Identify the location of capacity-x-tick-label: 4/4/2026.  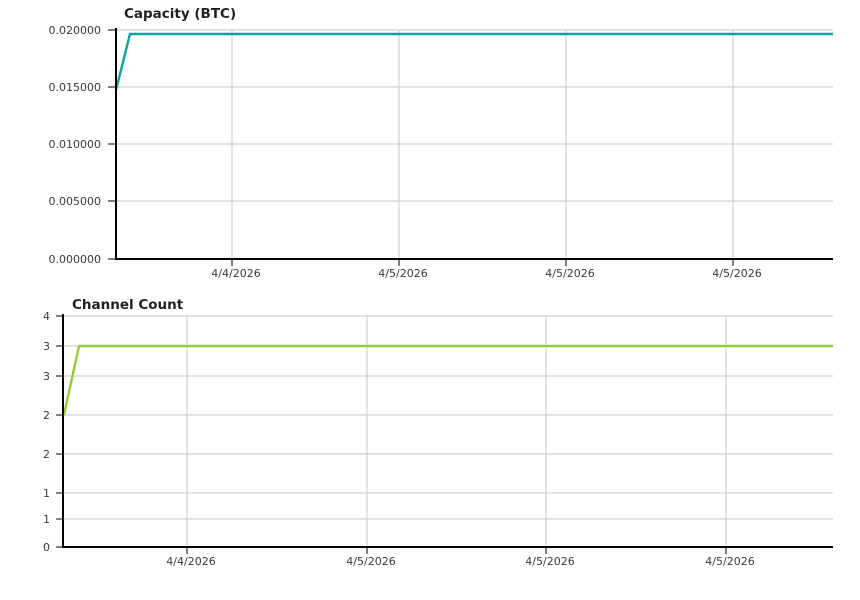
(235, 273).